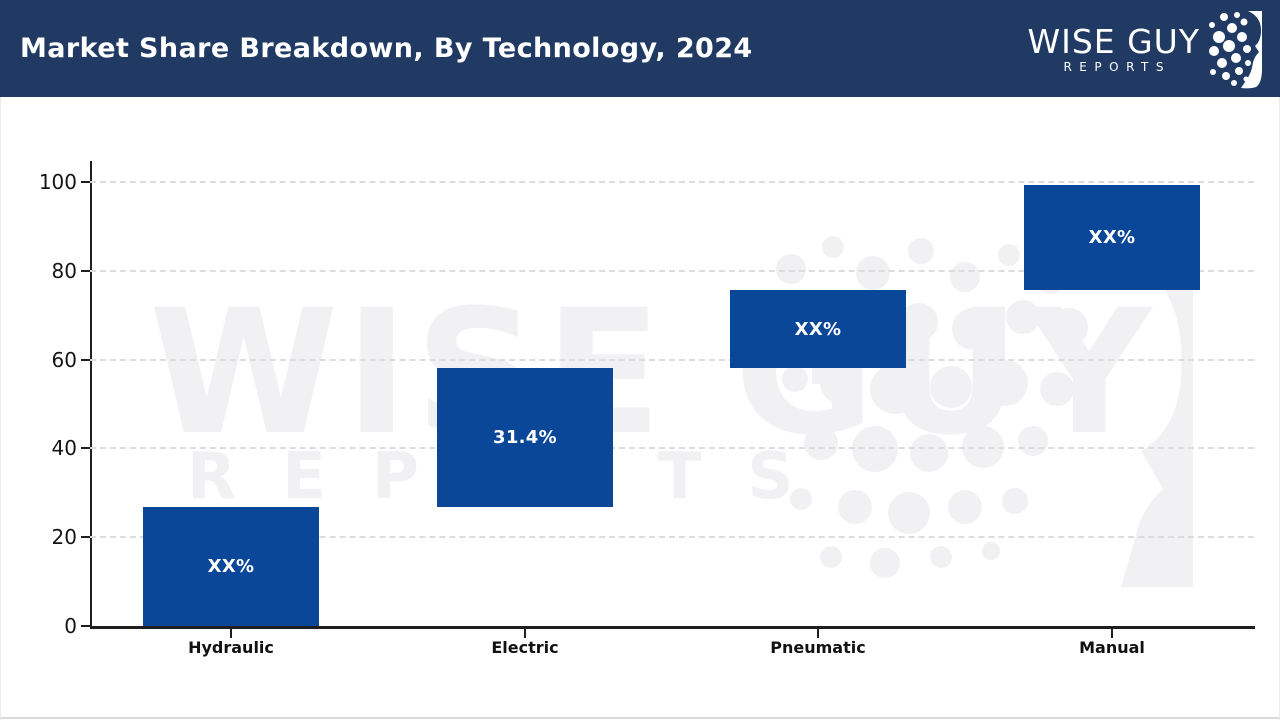 This screenshot has height=720, width=1280. I want to click on y-tick-label-40: 40, so click(64, 448).